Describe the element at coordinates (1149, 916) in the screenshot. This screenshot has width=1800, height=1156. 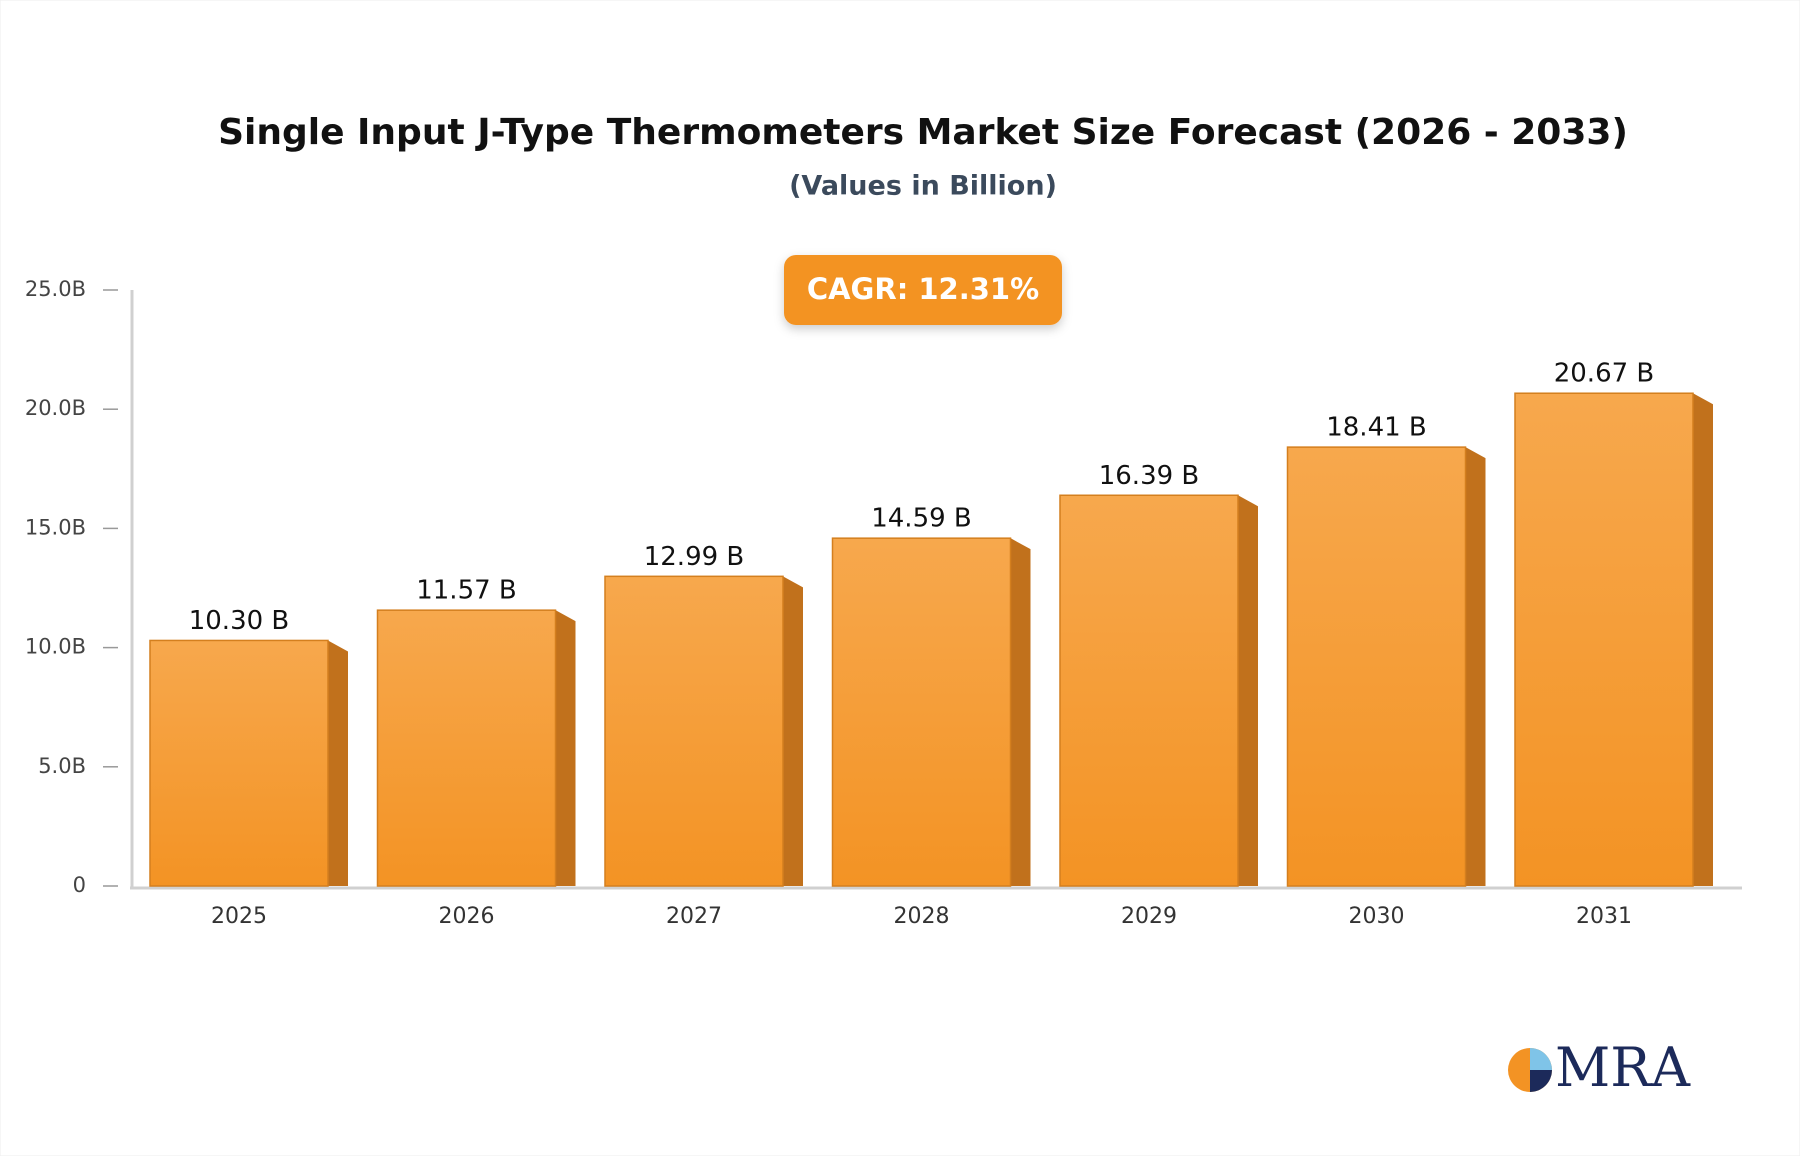
I see `x-tick-label: 2029` at that location.